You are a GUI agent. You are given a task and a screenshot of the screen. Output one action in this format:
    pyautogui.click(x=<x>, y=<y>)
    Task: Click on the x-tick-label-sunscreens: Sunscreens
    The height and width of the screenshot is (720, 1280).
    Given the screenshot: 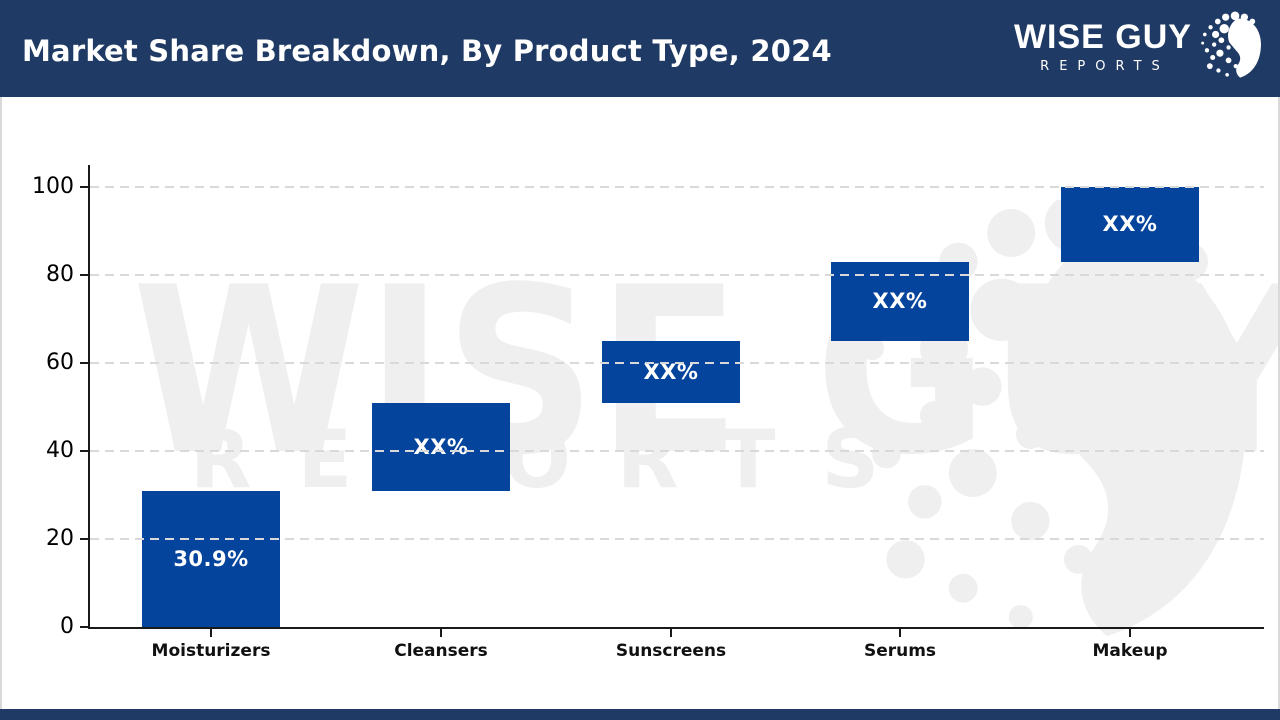 What is the action you would take?
    pyautogui.click(x=671, y=651)
    